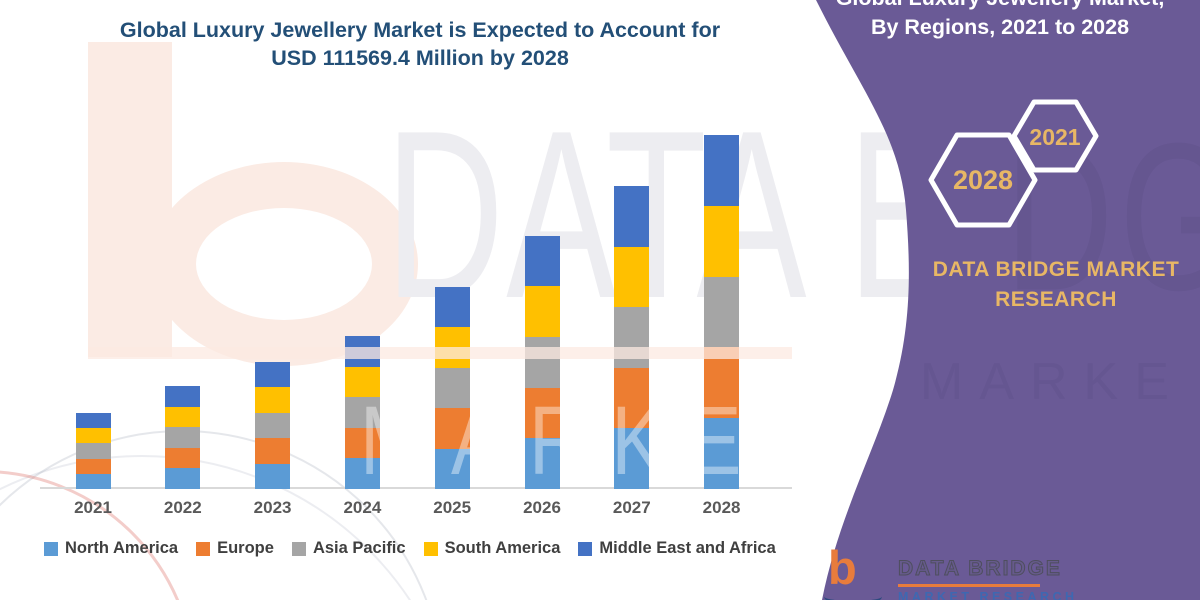  I want to click on x-axis-line, so click(416, 488).